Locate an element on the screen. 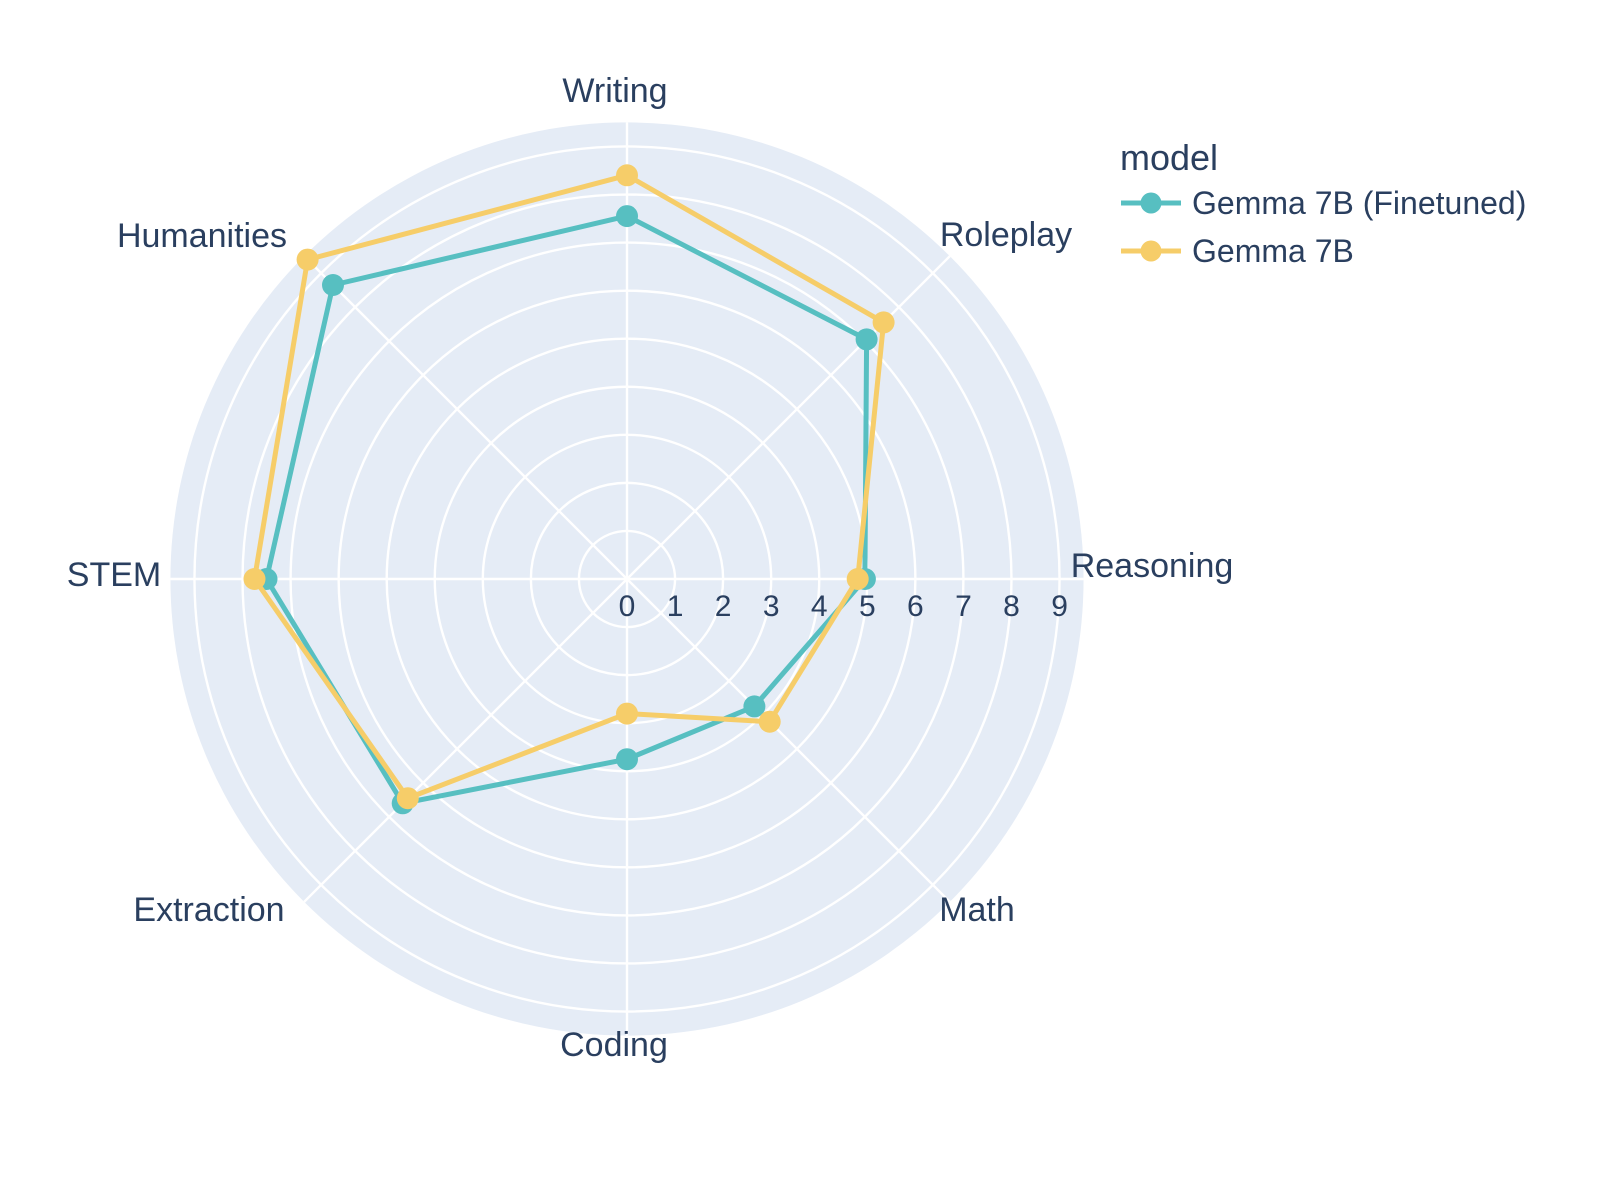 The height and width of the screenshot is (1200, 1600). radial-tick-label-3: 3 is located at coordinates (771, 606).